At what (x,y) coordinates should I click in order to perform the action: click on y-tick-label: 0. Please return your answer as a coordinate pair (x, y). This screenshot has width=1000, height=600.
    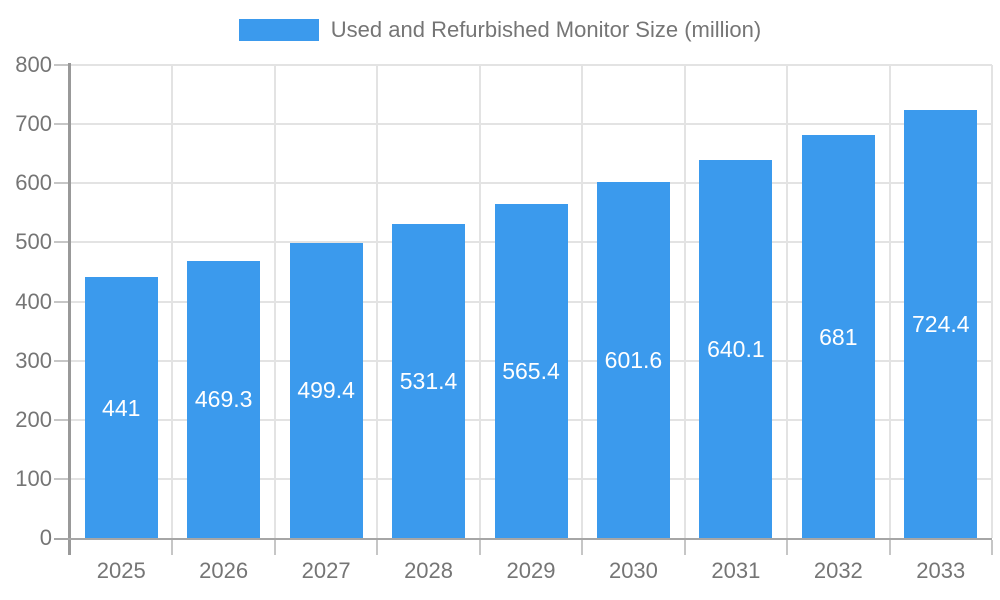
    Looking at the image, I should click on (45, 537).